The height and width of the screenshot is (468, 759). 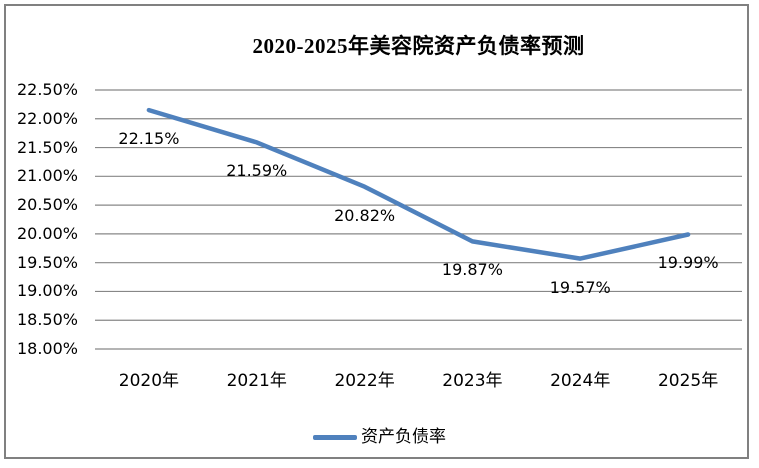 I want to click on x-axis-tick-label: 2020年, so click(x=149, y=381).